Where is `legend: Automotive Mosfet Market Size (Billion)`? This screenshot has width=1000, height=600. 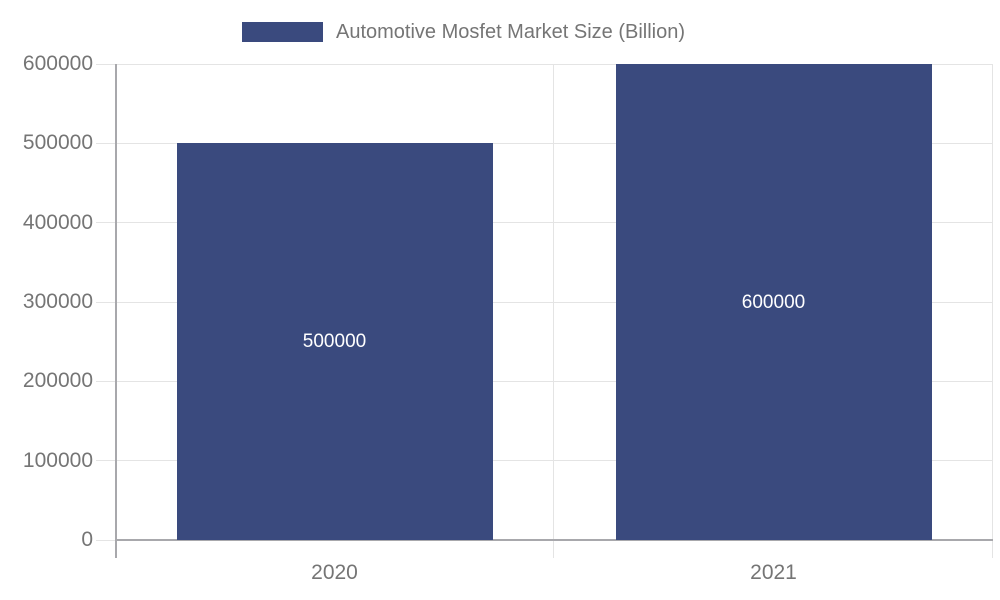 legend: Automotive Mosfet Market Size (Billion) is located at coordinates (463, 32).